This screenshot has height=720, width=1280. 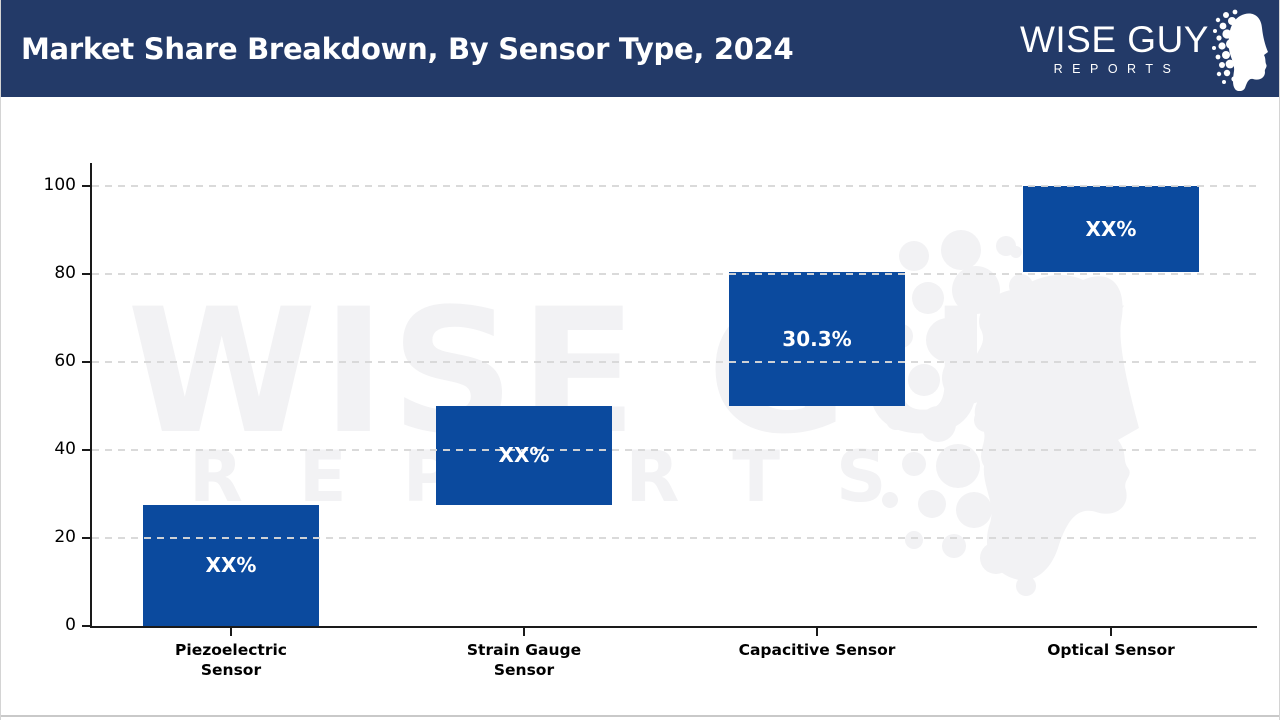 What do you see at coordinates (59, 184) in the screenshot?
I see `y-tick-label: 100` at bounding box center [59, 184].